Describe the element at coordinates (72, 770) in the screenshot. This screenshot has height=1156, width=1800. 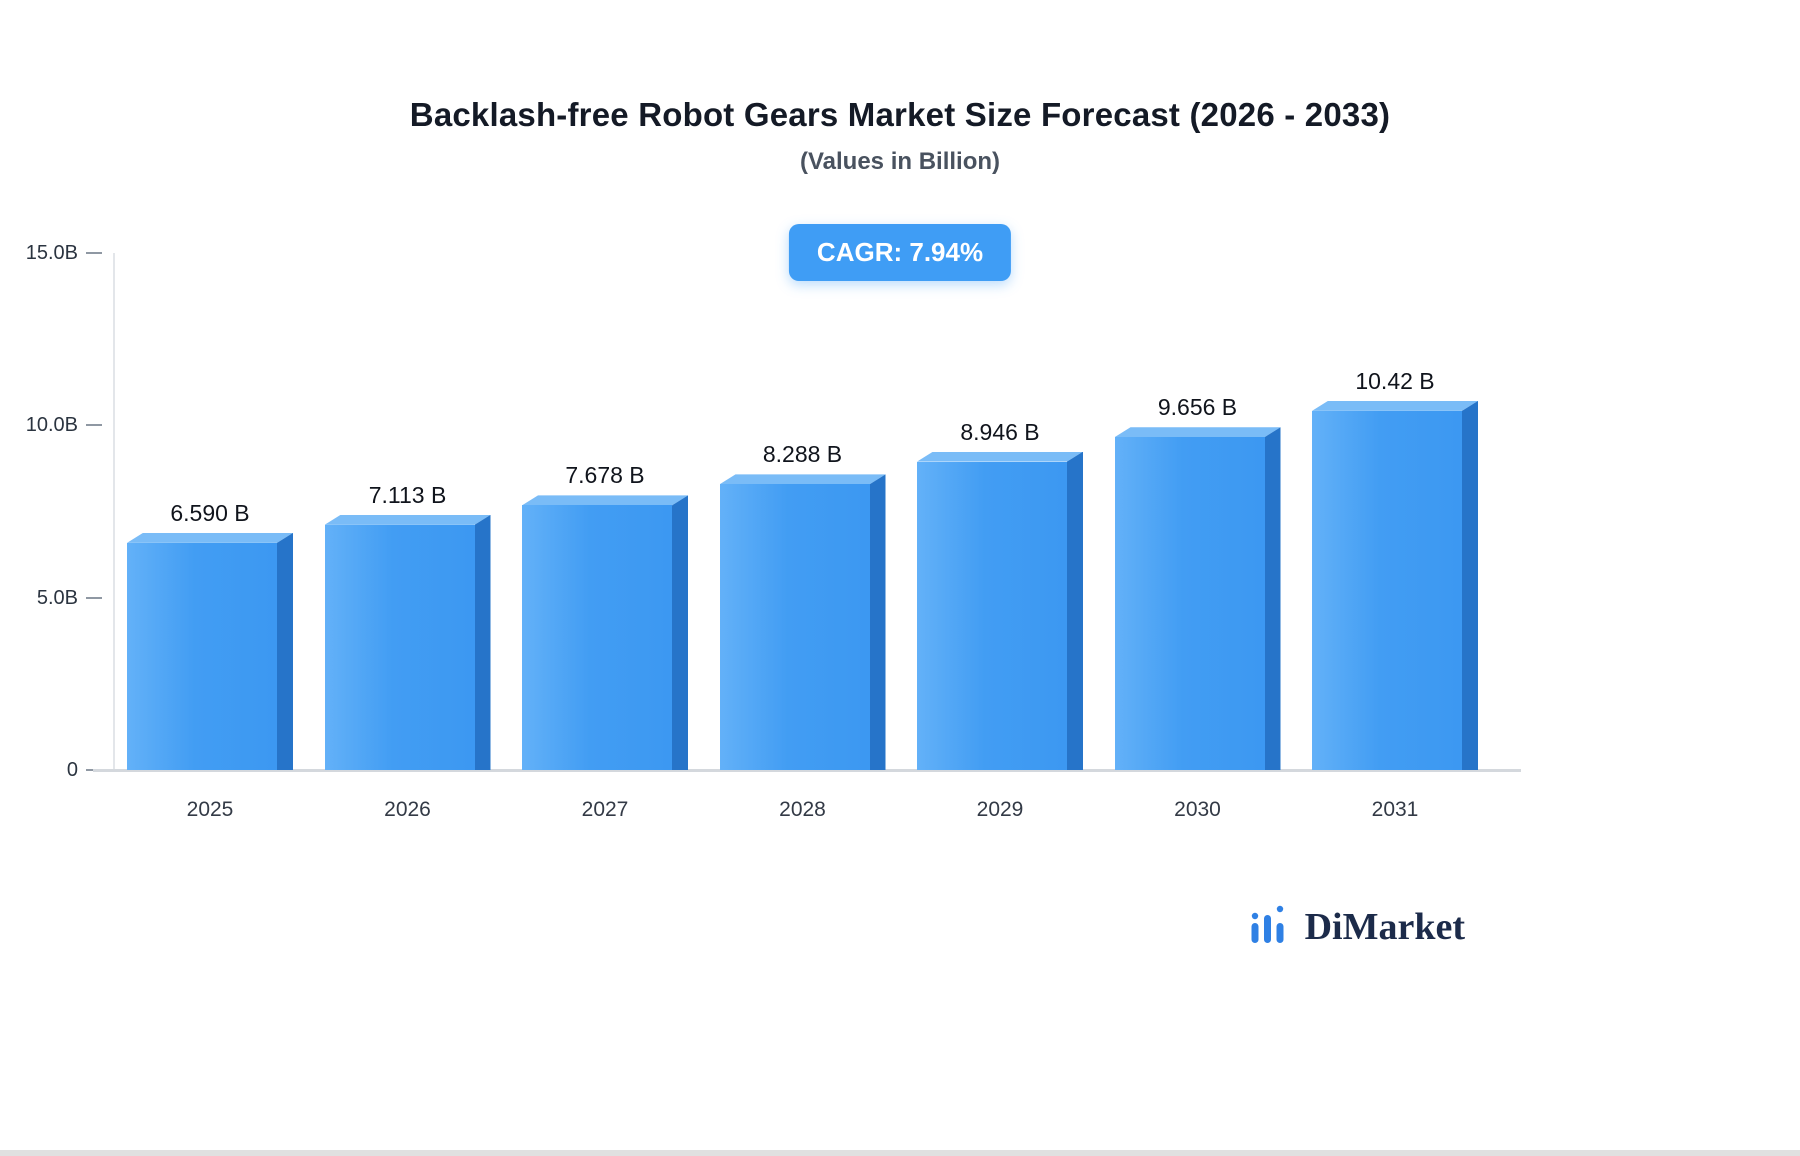
I see `y-axis-tick-label: 0` at that location.